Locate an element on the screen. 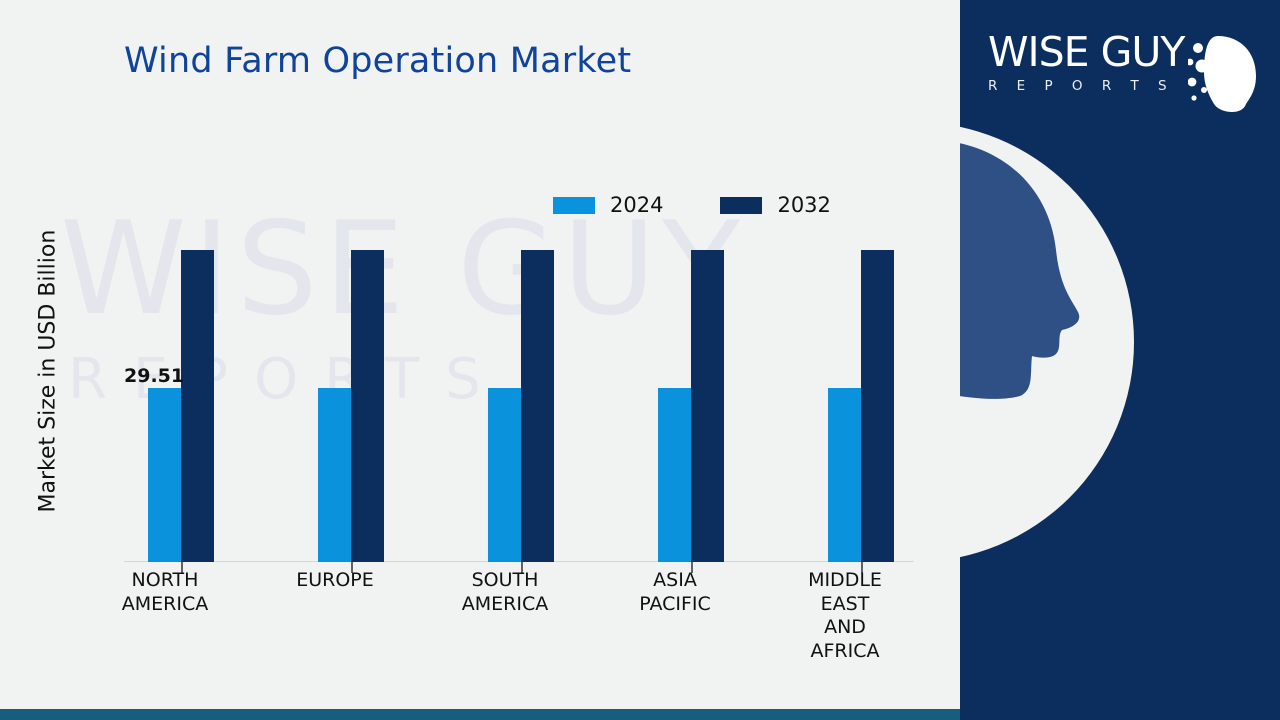  category-label-line: SOUTH is located at coordinates (505, 580).